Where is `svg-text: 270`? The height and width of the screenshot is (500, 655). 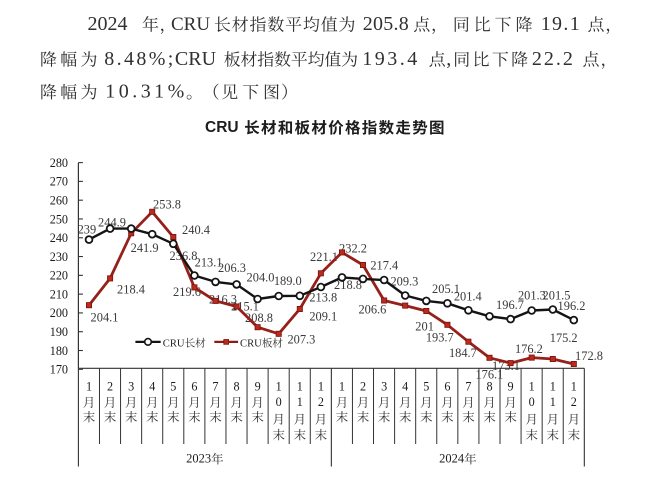
svg-text: 270 is located at coordinates (59, 182).